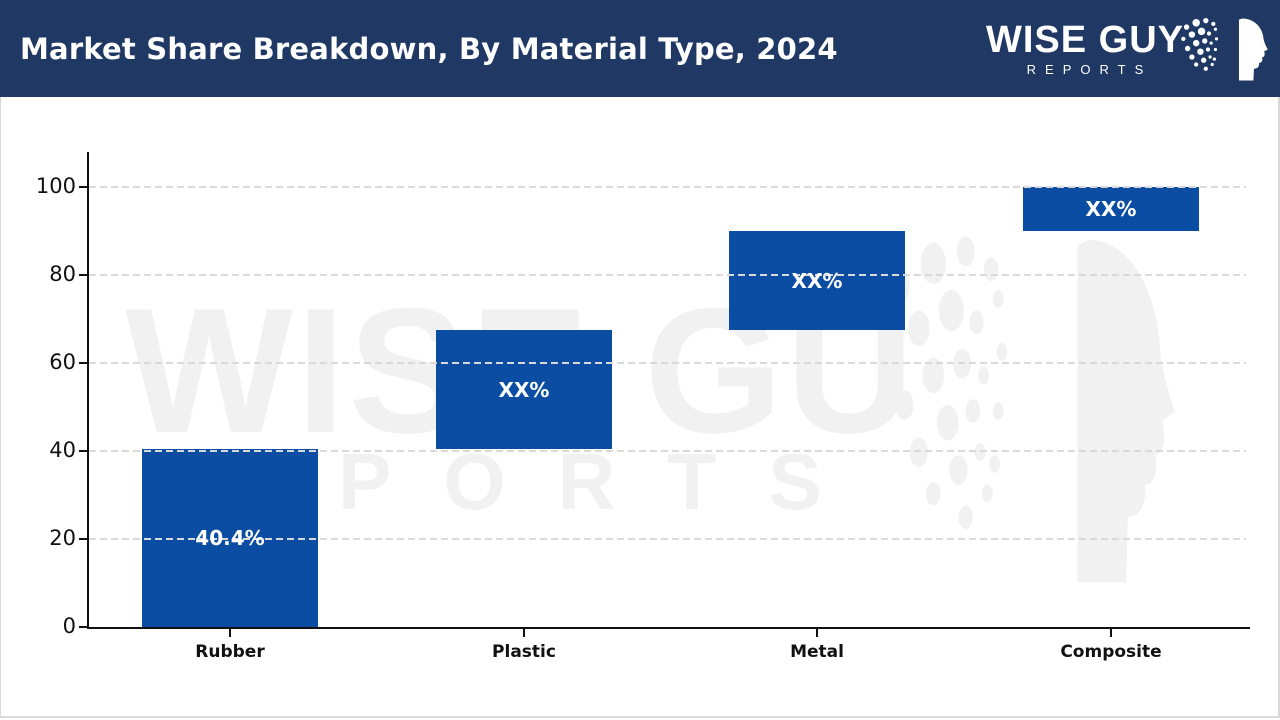 The height and width of the screenshot is (720, 1280). Describe the element at coordinates (55, 186) in the screenshot. I see `y-tick-label: 100` at that location.